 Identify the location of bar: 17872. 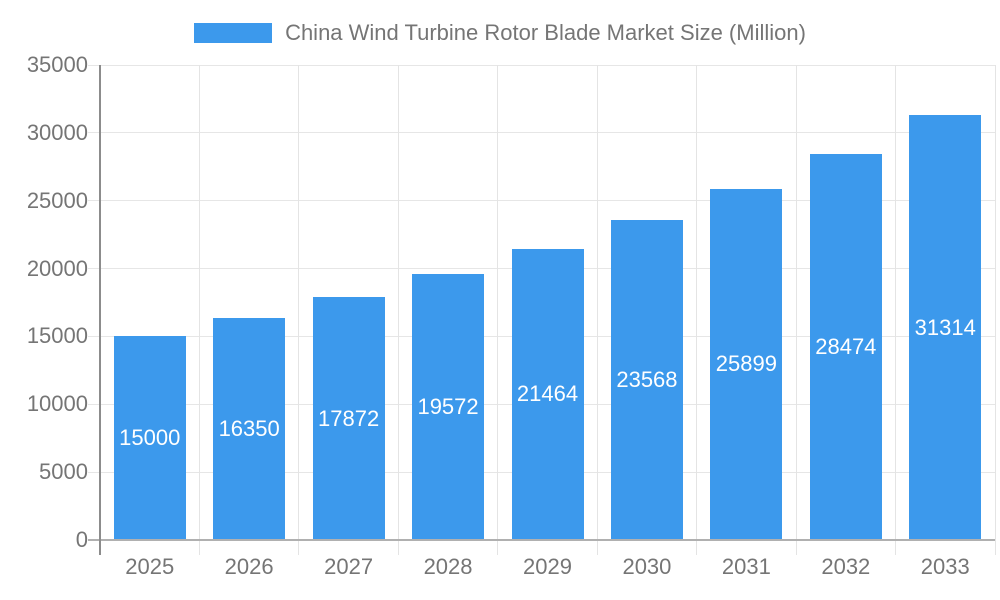
(348, 418).